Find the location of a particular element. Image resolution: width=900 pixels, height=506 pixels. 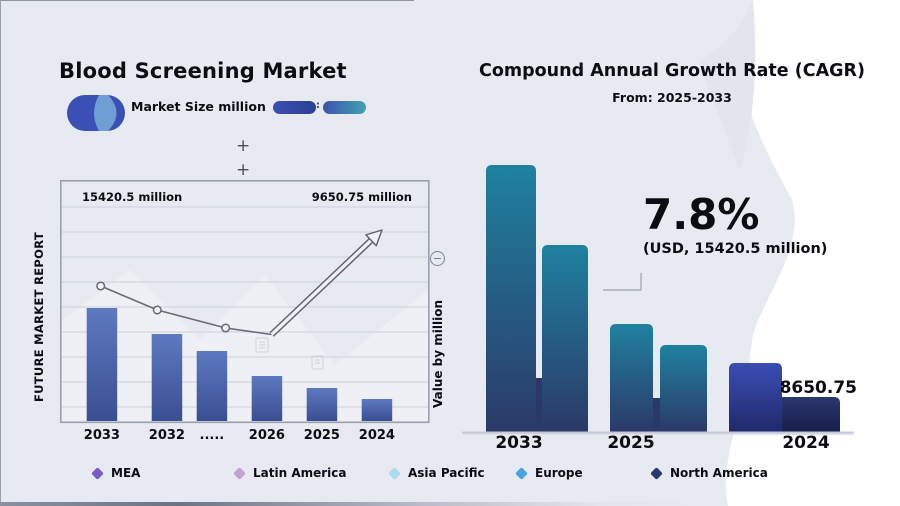

legend-item-north-america: North America is located at coordinates (709, 473).